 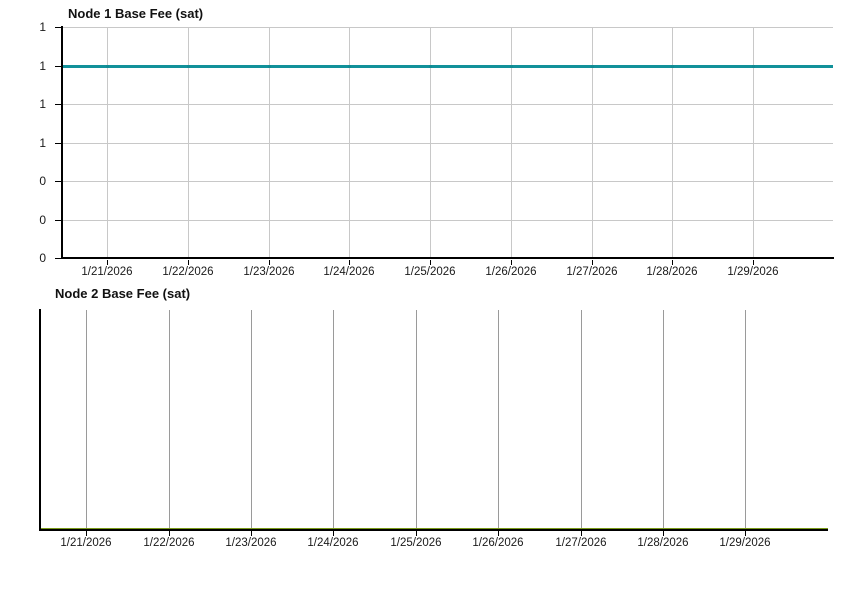 I want to click on x-axis-line-node1, so click(x=447, y=258).